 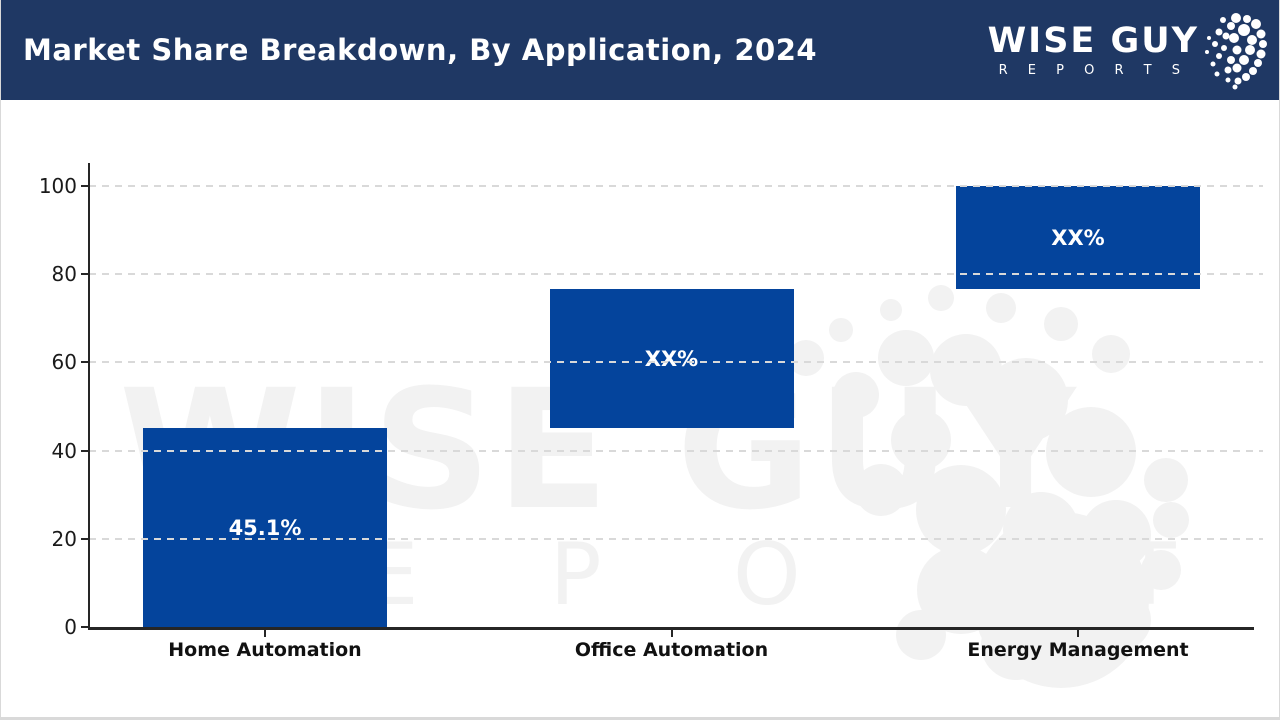 I want to click on category-label: Energy Management, so click(x=1078, y=650).